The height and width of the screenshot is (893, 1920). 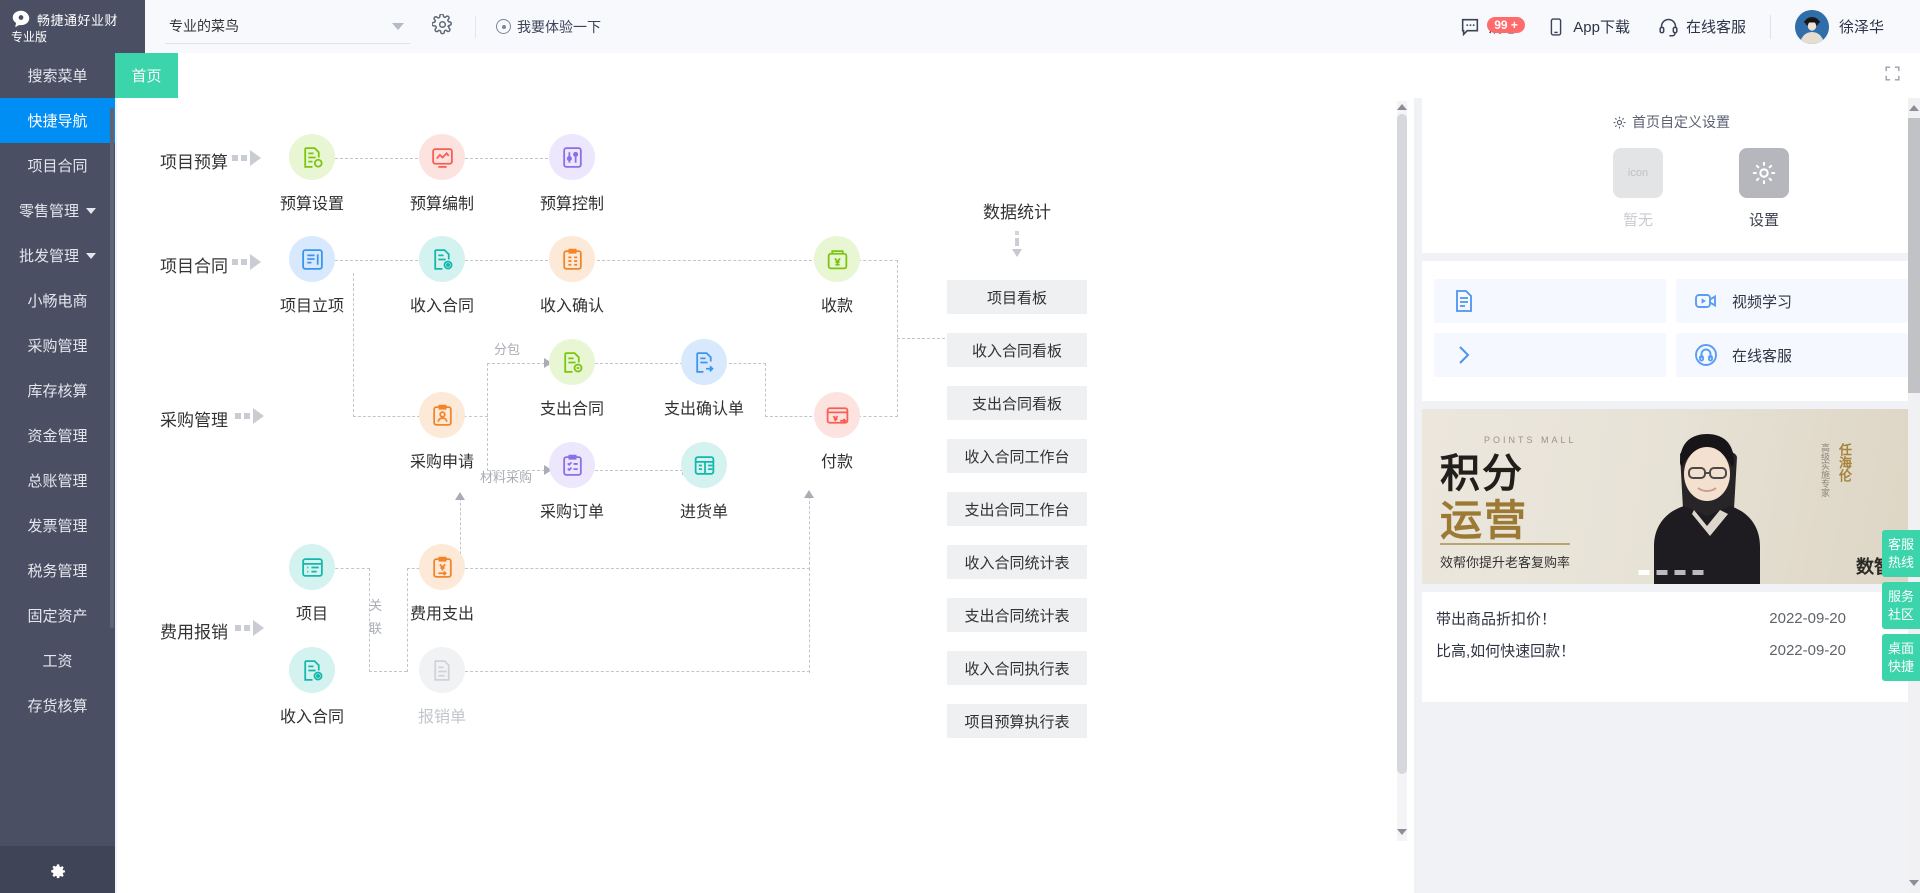 I want to click on flow-node-reimbursement: 报销单, so click(x=442, y=687).